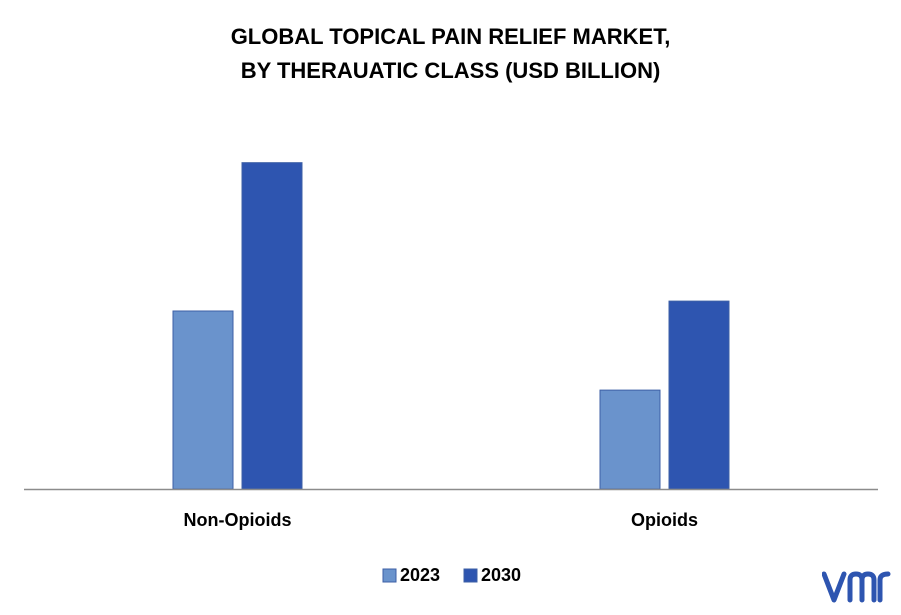  I want to click on bar-non-opioids-2023, so click(203, 400).